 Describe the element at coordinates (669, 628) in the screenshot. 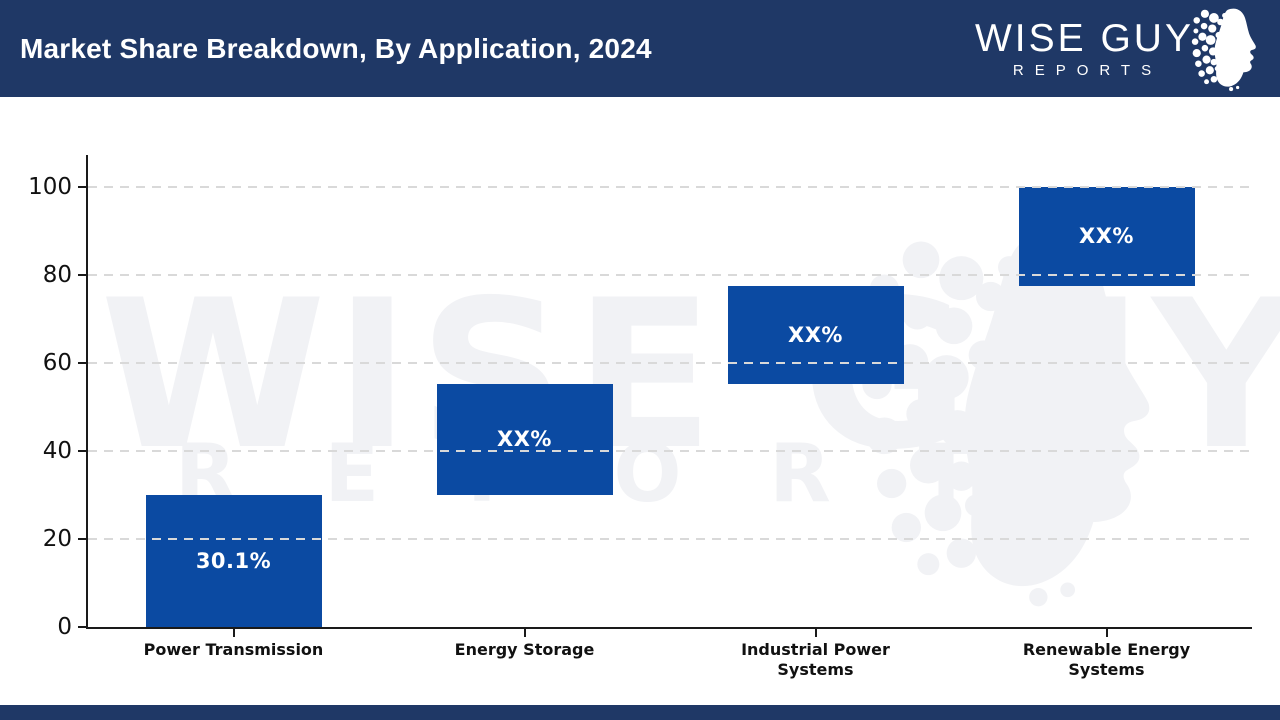

I see `x-axis-line` at that location.